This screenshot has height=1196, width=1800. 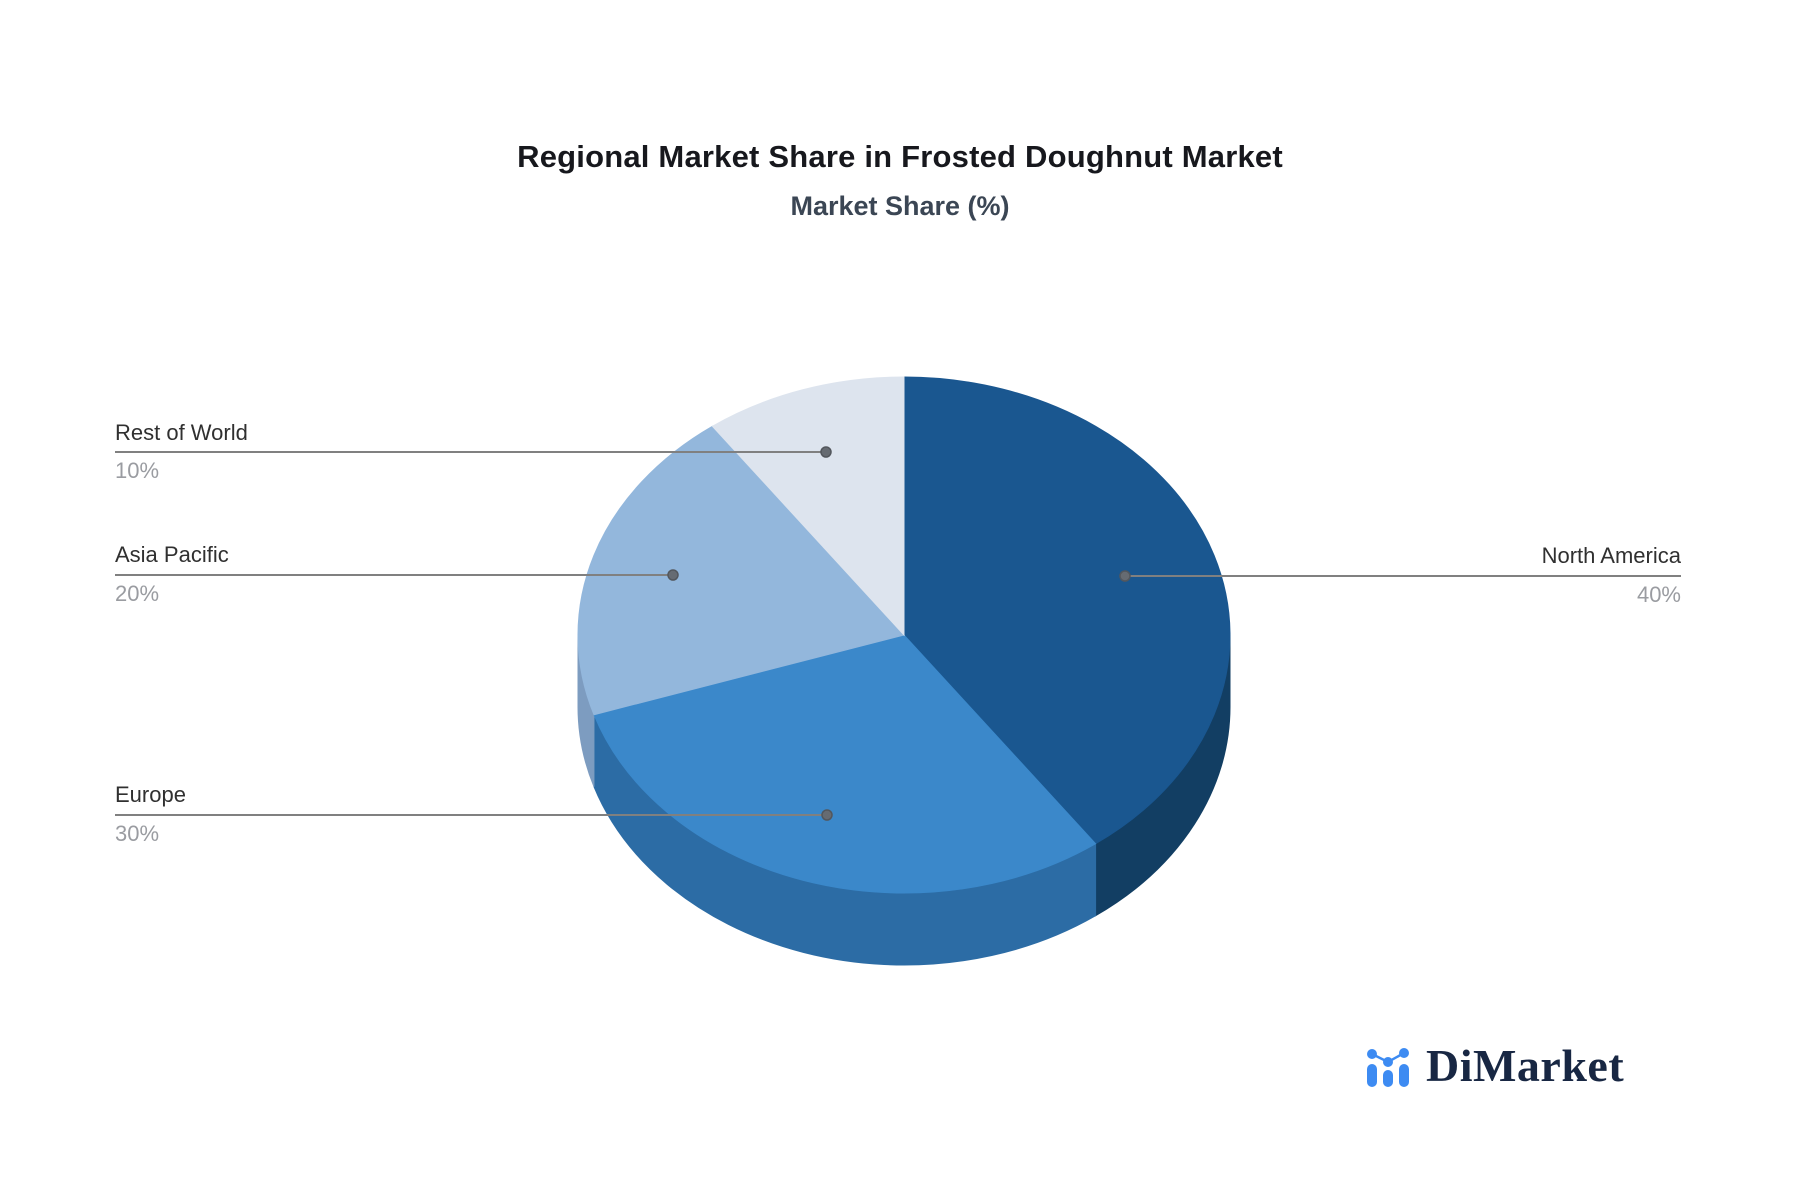 I want to click on pie-slice-europe, so click(x=845, y=764).